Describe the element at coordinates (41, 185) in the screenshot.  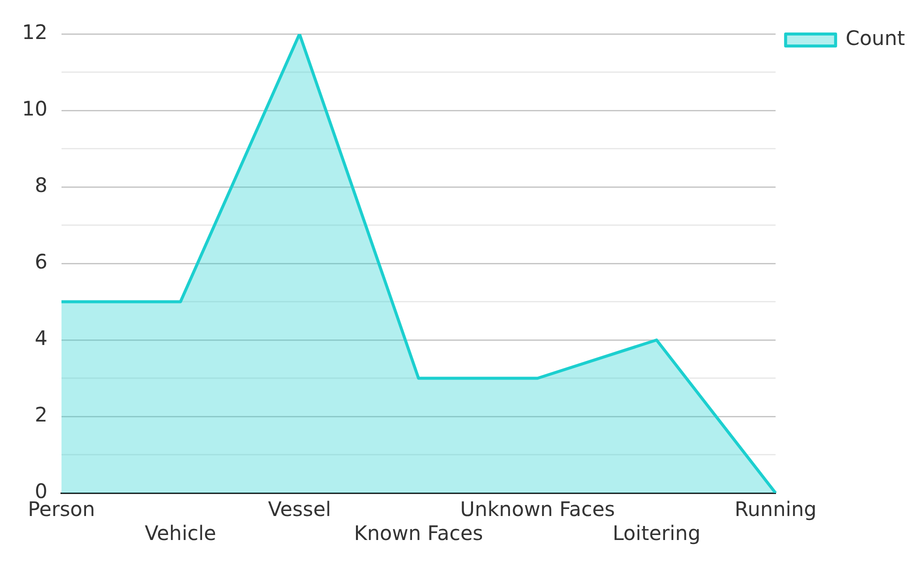
I see `y-tick-label: 8` at that location.